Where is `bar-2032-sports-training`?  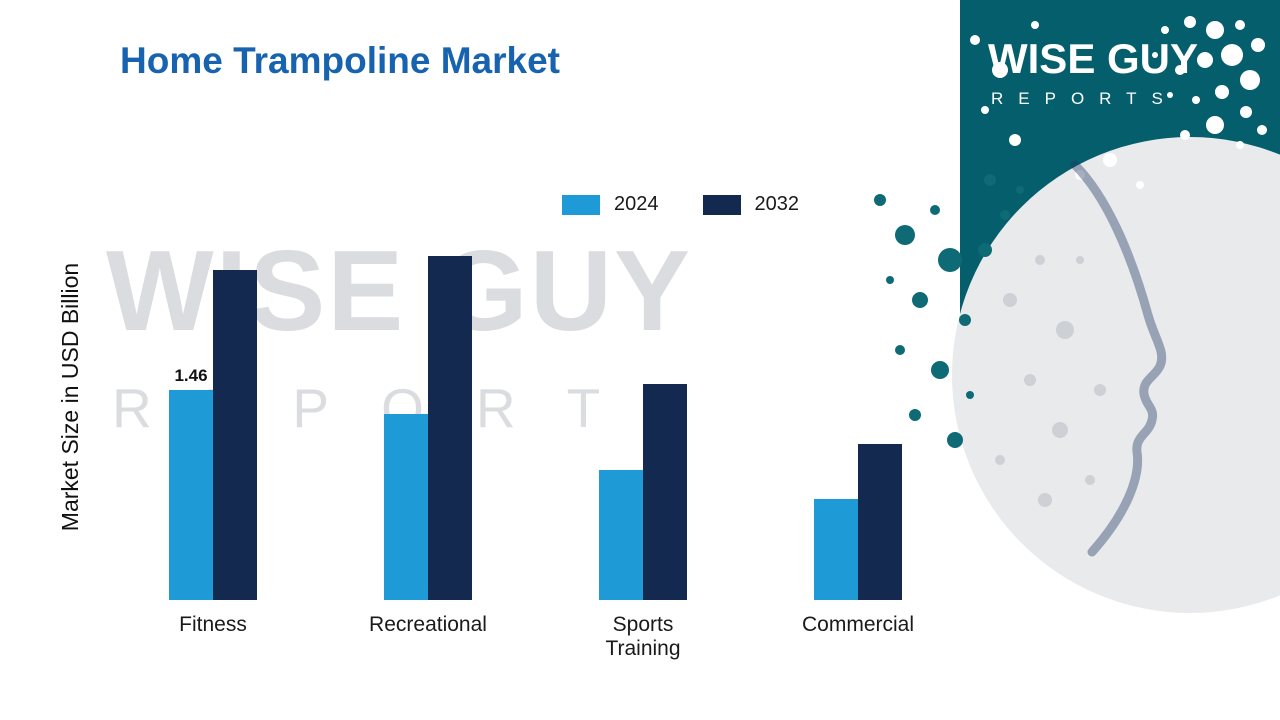 bar-2032-sports-training is located at coordinates (665, 492).